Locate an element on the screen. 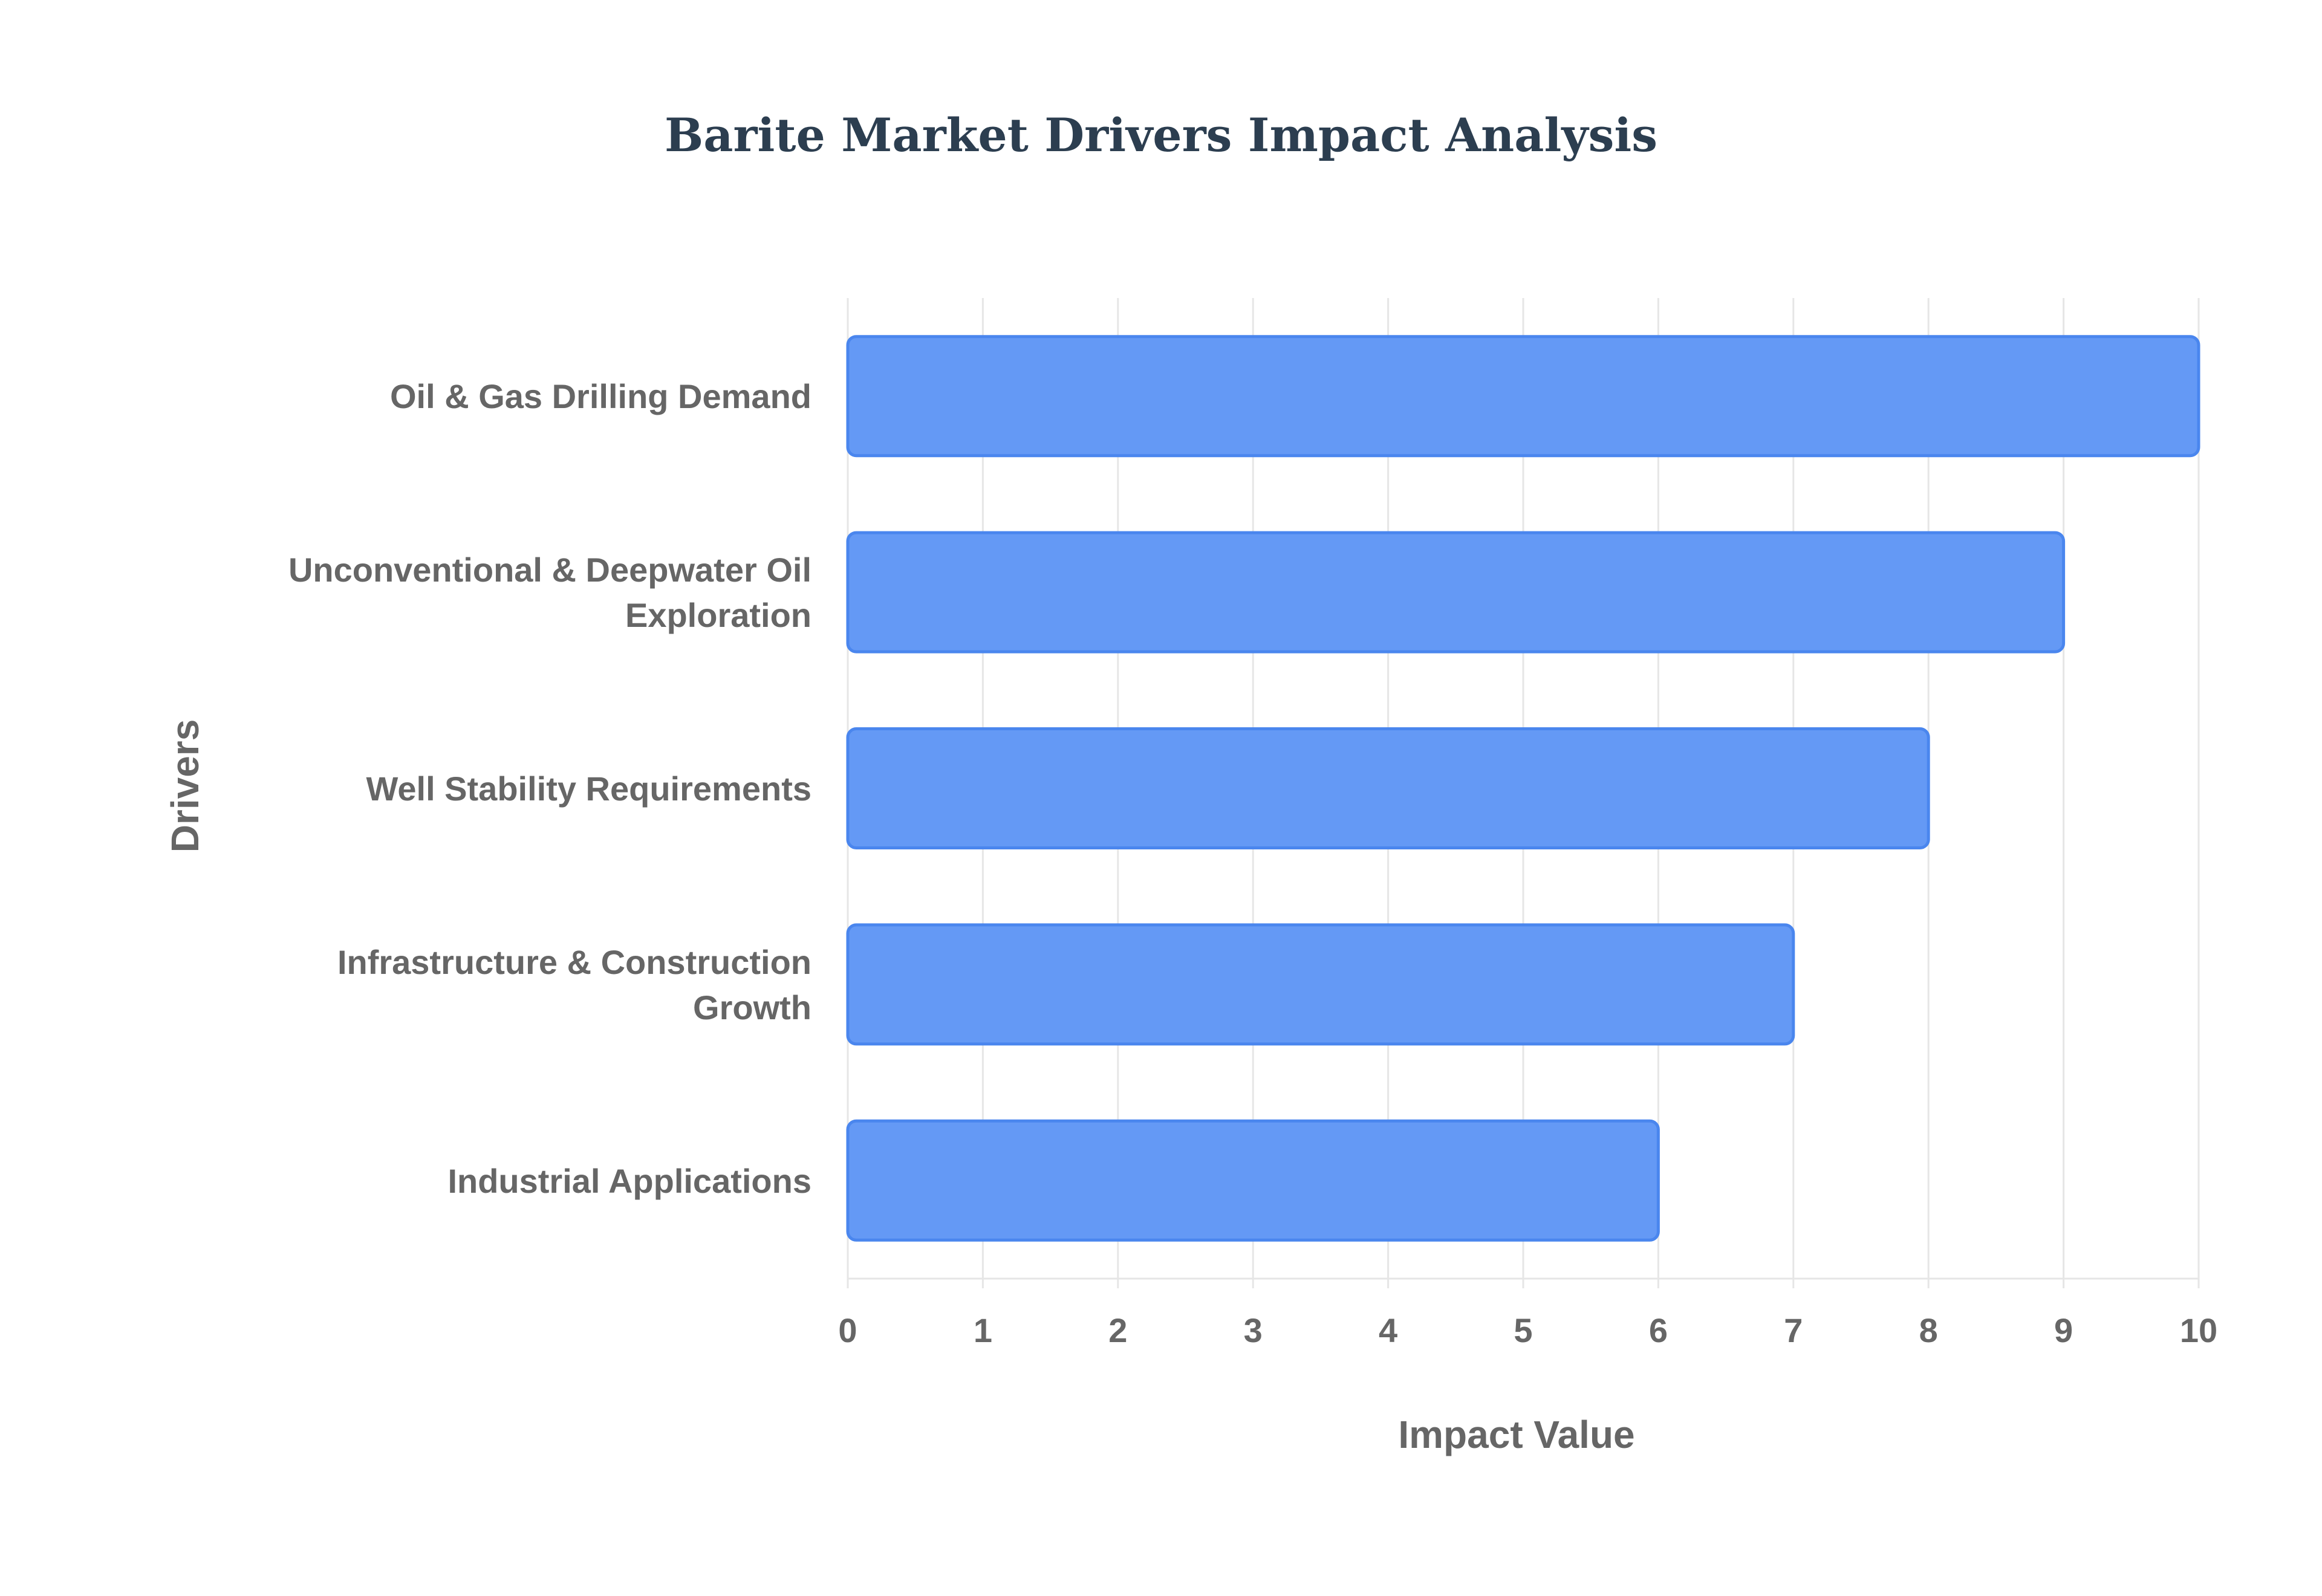 The image size is (2322, 1596). x-tick-label: 8 is located at coordinates (1928, 1330).